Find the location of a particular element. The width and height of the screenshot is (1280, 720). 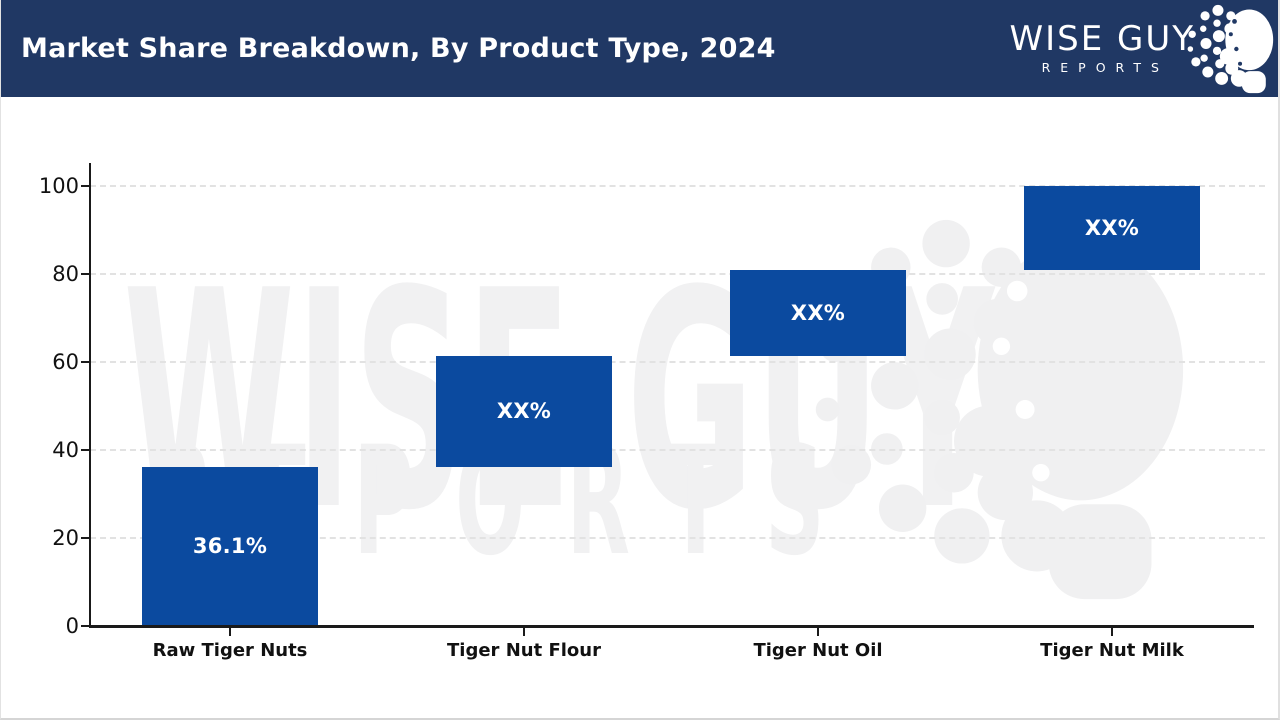

bar-value-label-tiger-nut-flour: XX% is located at coordinates (524, 411).